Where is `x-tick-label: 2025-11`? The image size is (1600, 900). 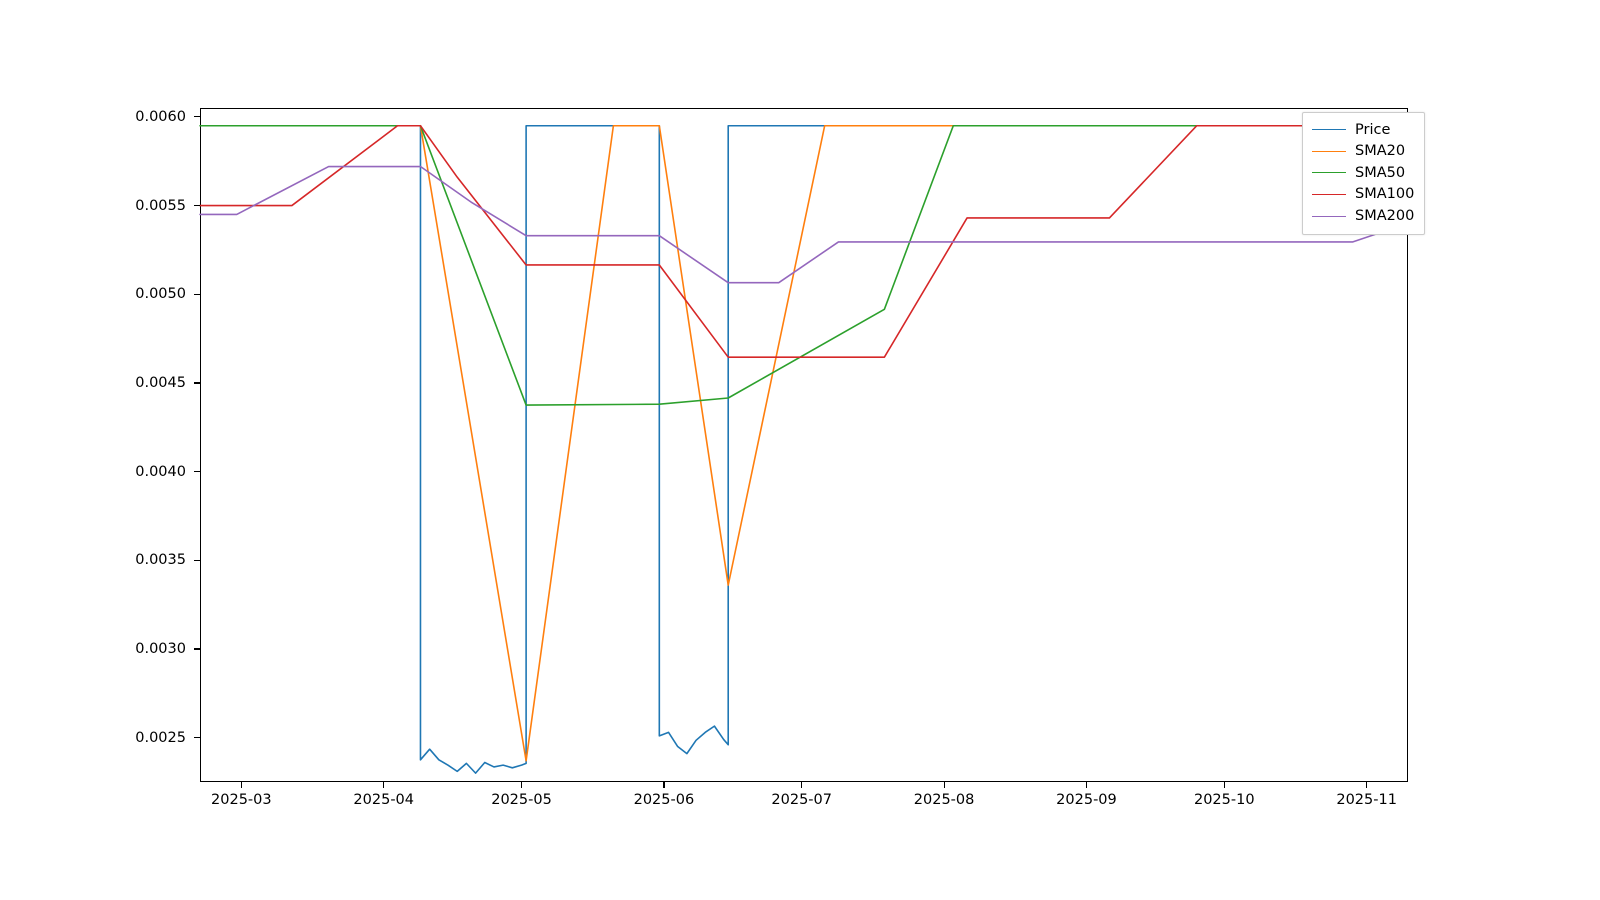 x-tick-label: 2025-11 is located at coordinates (1366, 800).